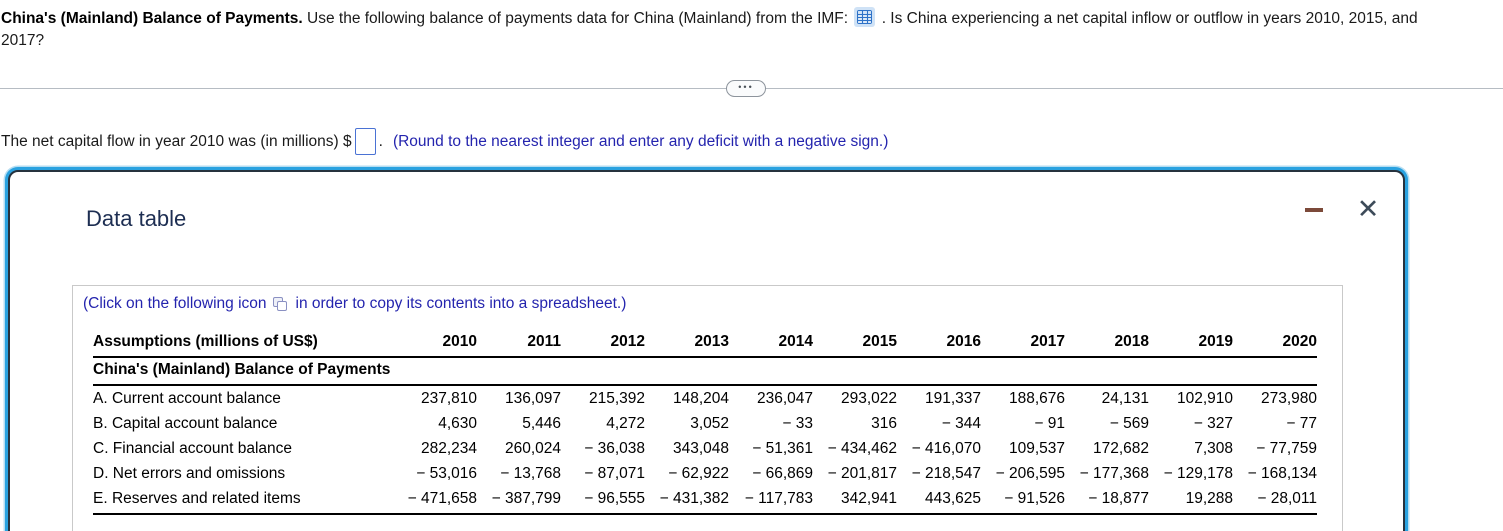 This screenshot has width=1503, height=531. What do you see at coordinates (1213, 423) in the screenshot?
I see `table-cell: − 327` at bounding box center [1213, 423].